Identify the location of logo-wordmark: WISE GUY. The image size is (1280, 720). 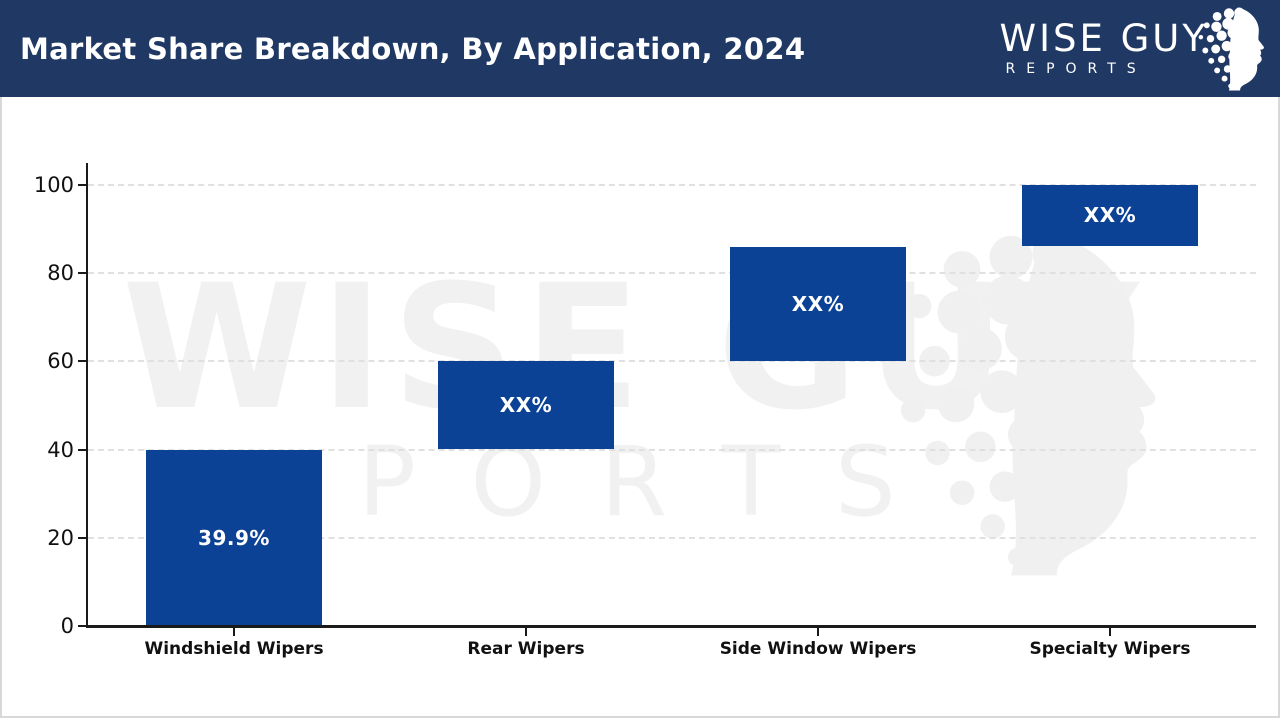
(1103, 38).